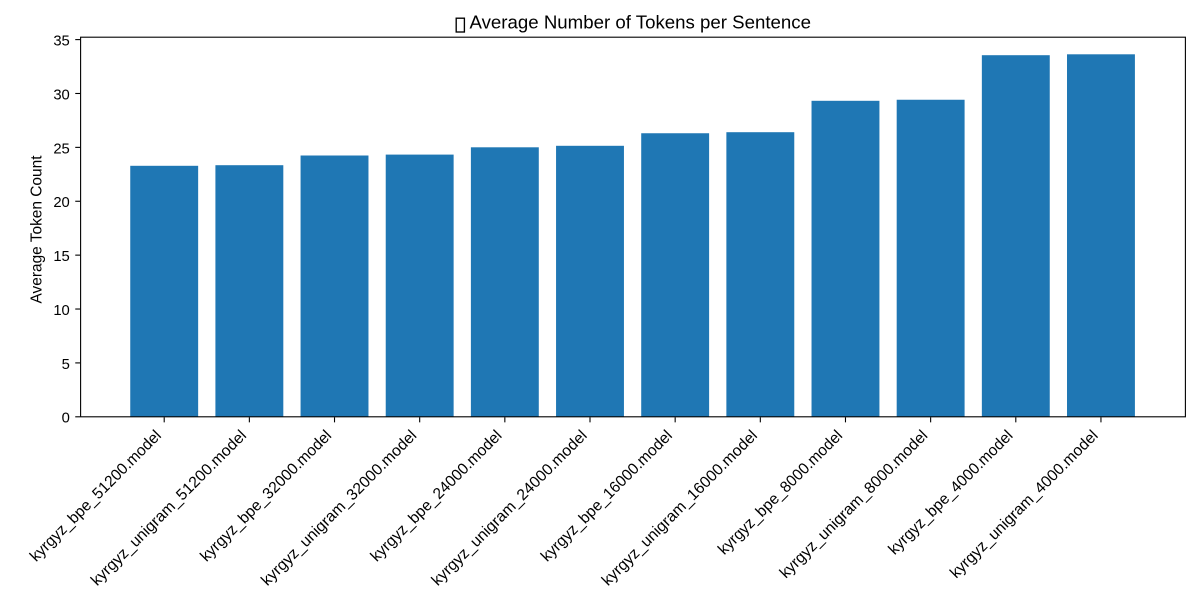 This screenshot has width=1200, height=600. What do you see at coordinates (61, 203) in the screenshot?
I see `svg-text: 20` at bounding box center [61, 203].